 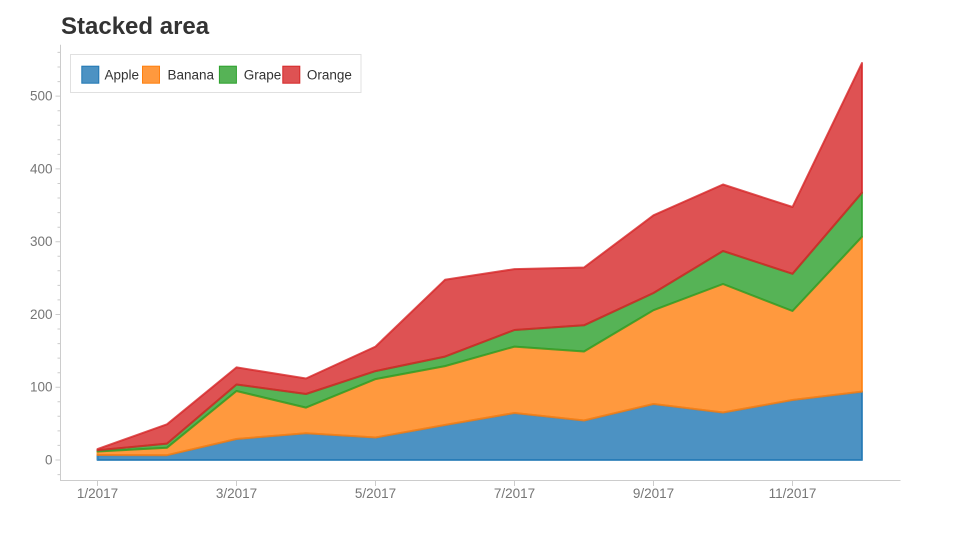 I want to click on svg-text: 9/2017, so click(x=653, y=493).